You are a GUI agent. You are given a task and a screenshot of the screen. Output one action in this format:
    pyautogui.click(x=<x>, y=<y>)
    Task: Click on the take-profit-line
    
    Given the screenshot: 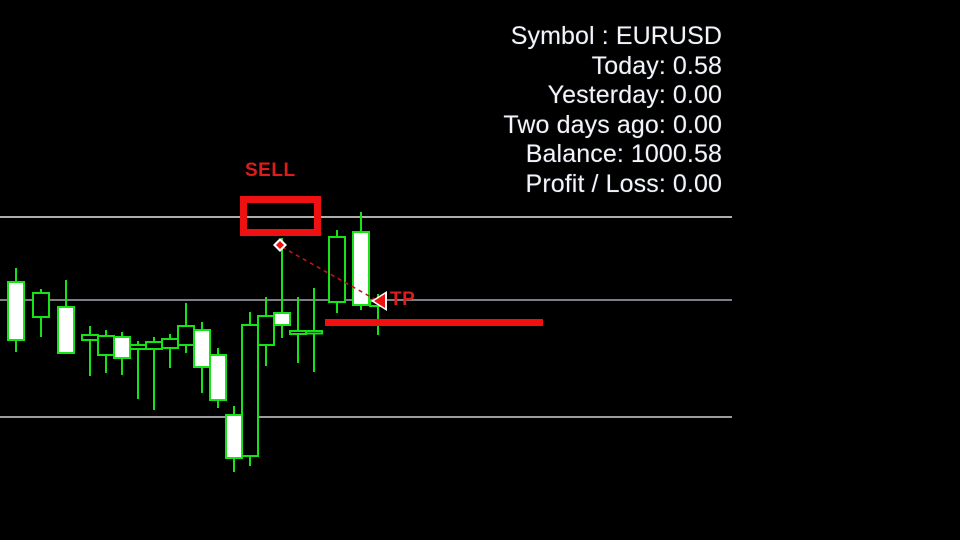 What is the action you would take?
    pyautogui.click(x=434, y=322)
    